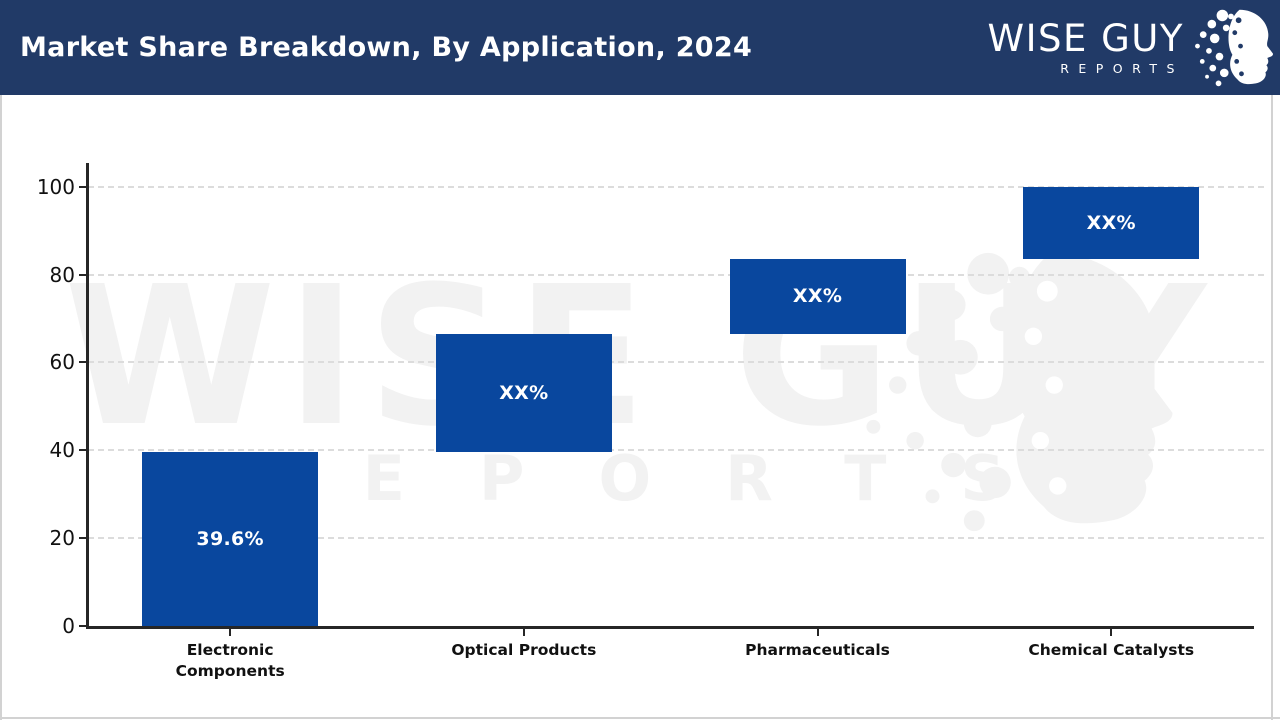  I want to click on y-axis-tick-label: 100, so click(55, 186).